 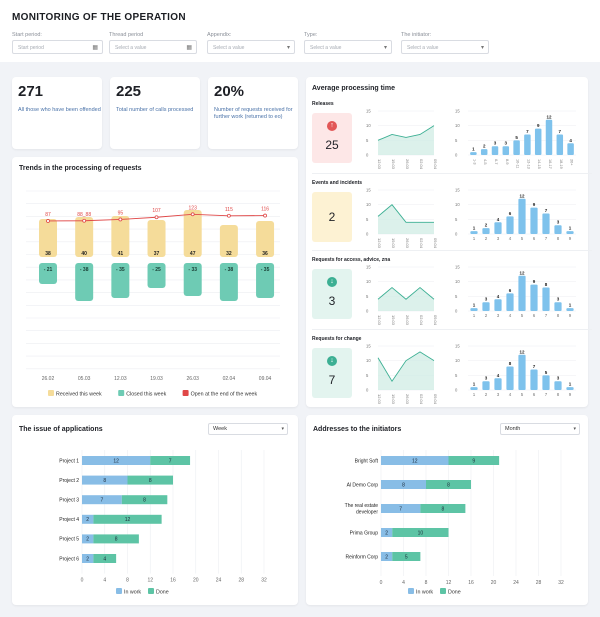 What do you see at coordinates (421, 399) in the screenshot?
I see `x-tick-label: 02.04` at bounding box center [421, 399].